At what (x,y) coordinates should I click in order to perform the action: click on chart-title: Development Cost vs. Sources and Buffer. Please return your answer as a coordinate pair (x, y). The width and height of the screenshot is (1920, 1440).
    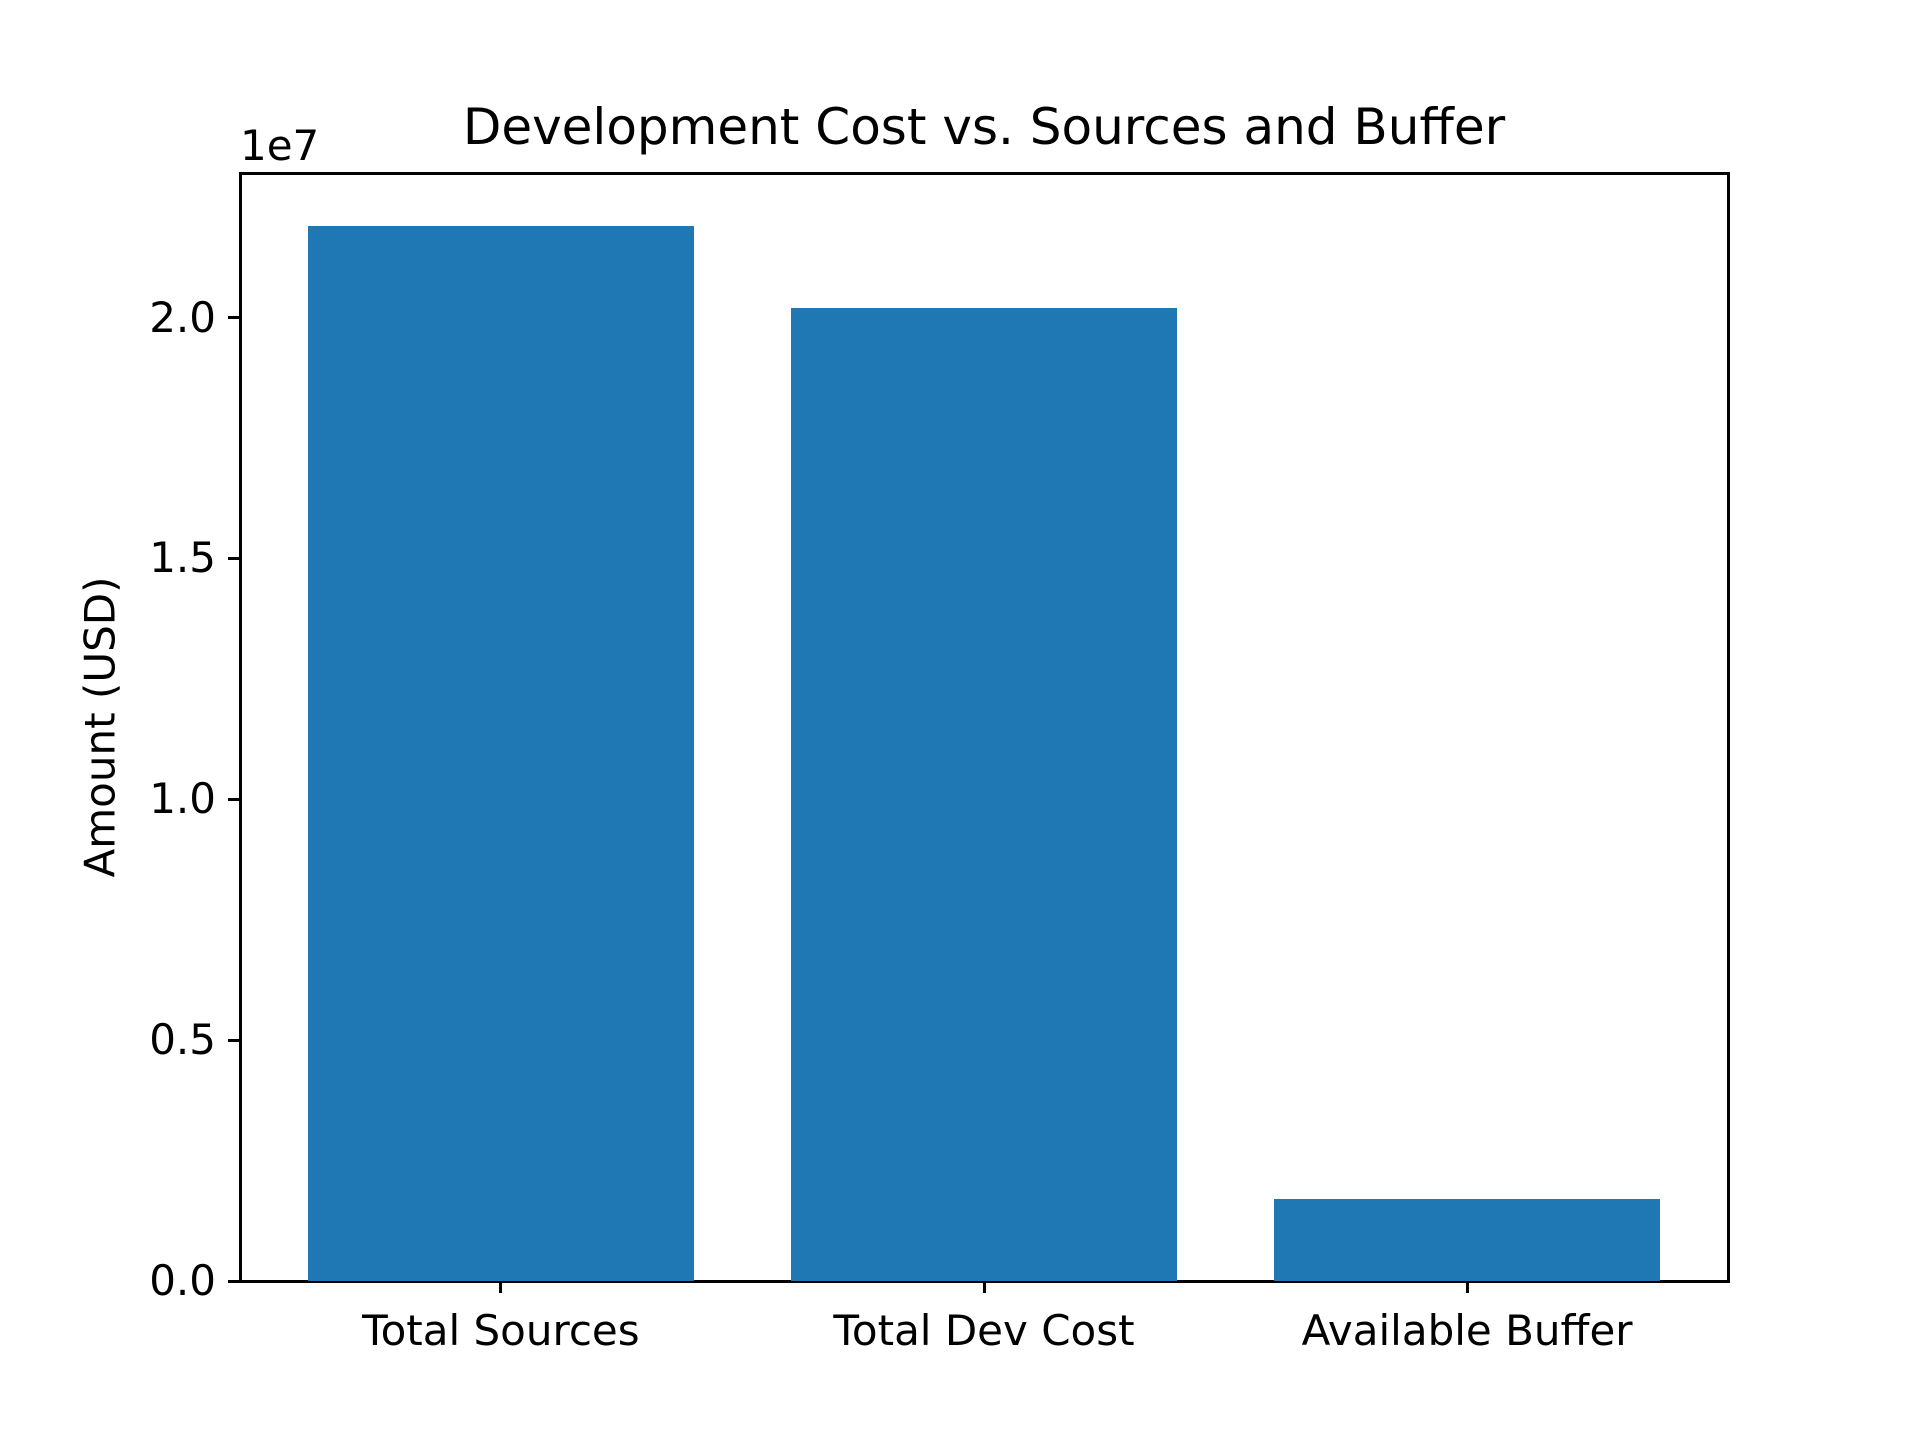
    Looking at the image, I should click on (984, 127).